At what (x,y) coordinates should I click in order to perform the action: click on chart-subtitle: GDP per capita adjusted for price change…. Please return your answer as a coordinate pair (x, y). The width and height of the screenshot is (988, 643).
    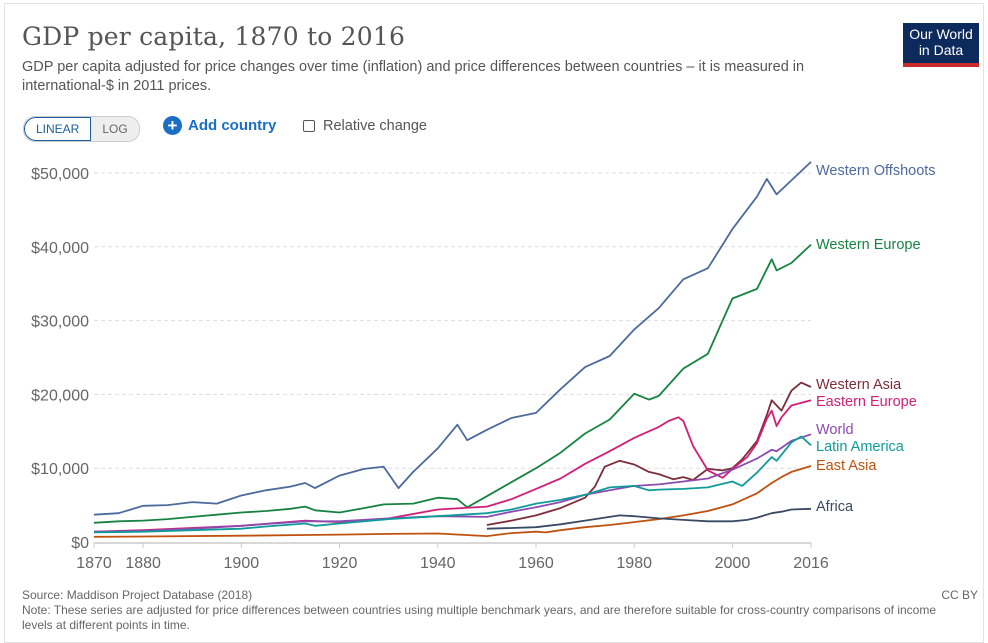
    Looking at the image, I should click on (413, 76).